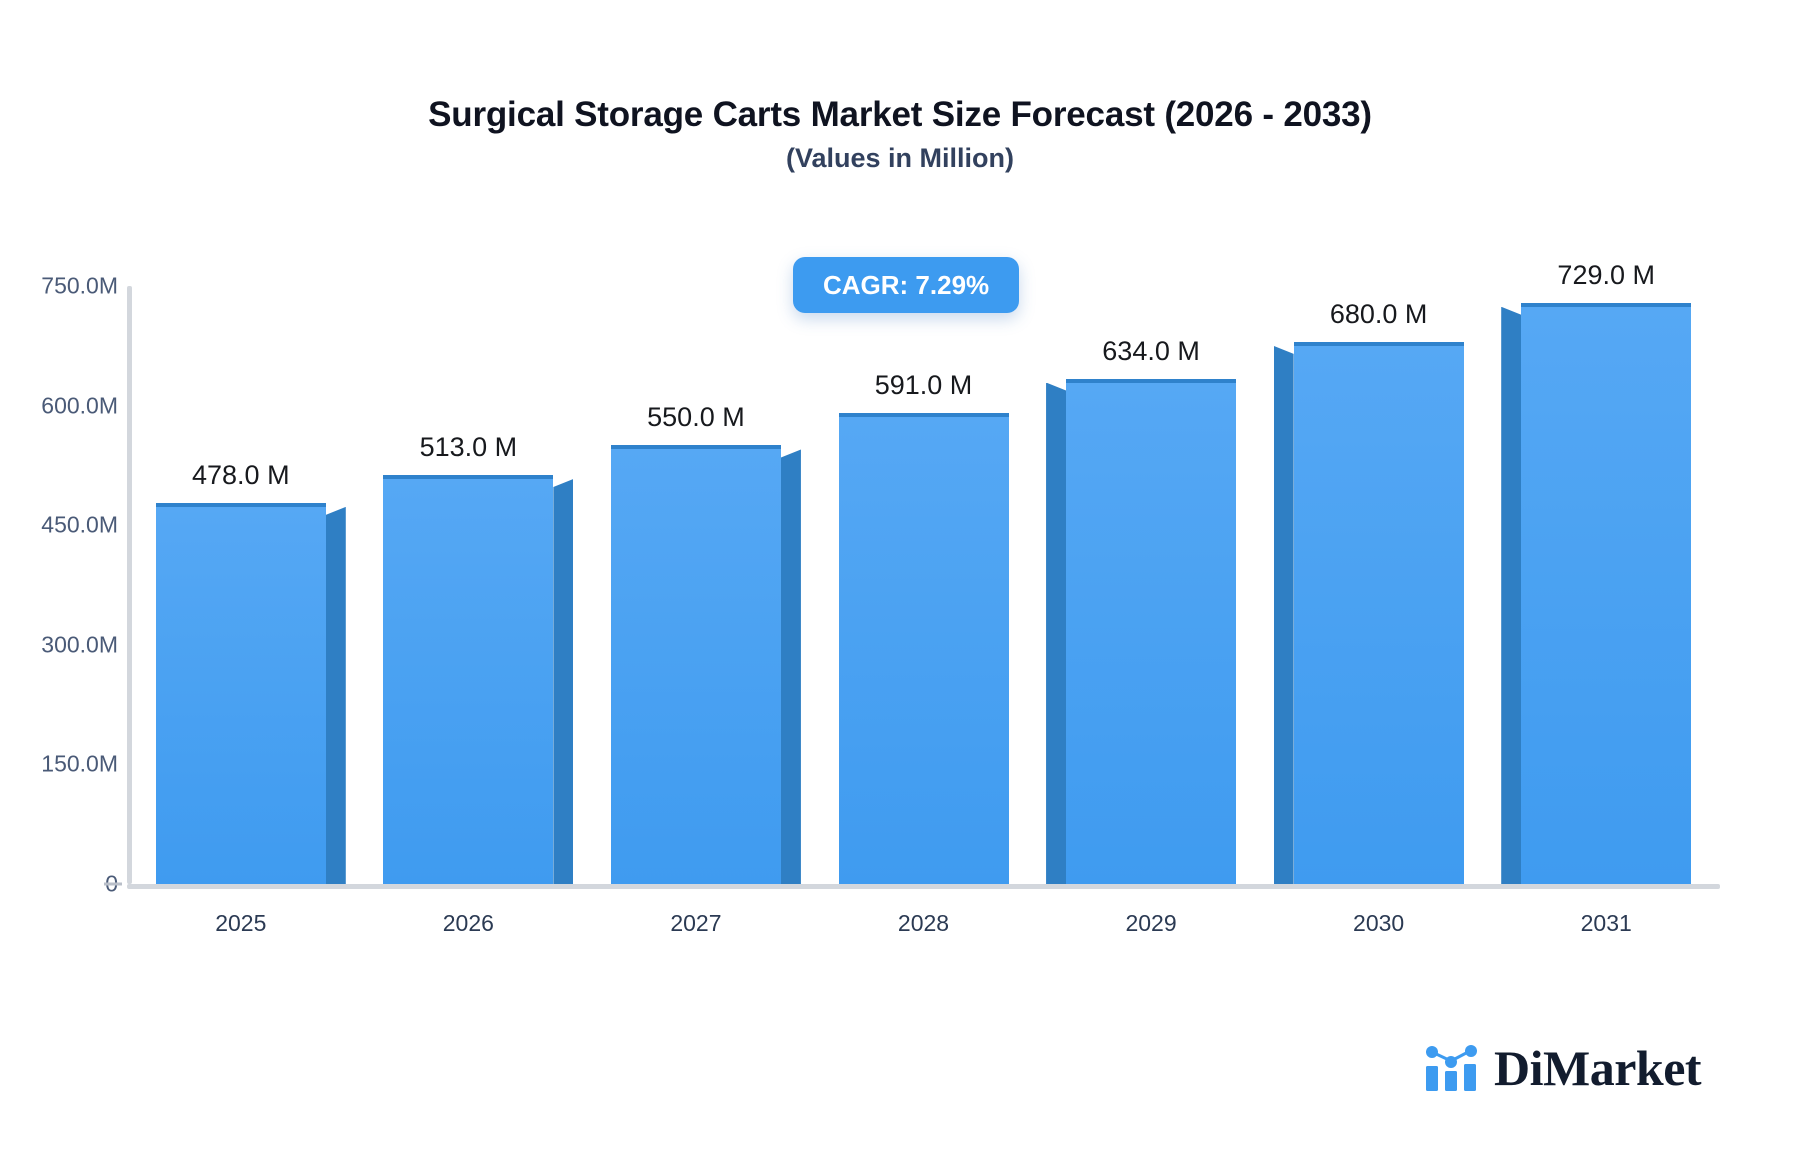 This screenshot has height=1156, width=1800. I want to click on bar-chart-logo-icon, so click(1451, 1068).